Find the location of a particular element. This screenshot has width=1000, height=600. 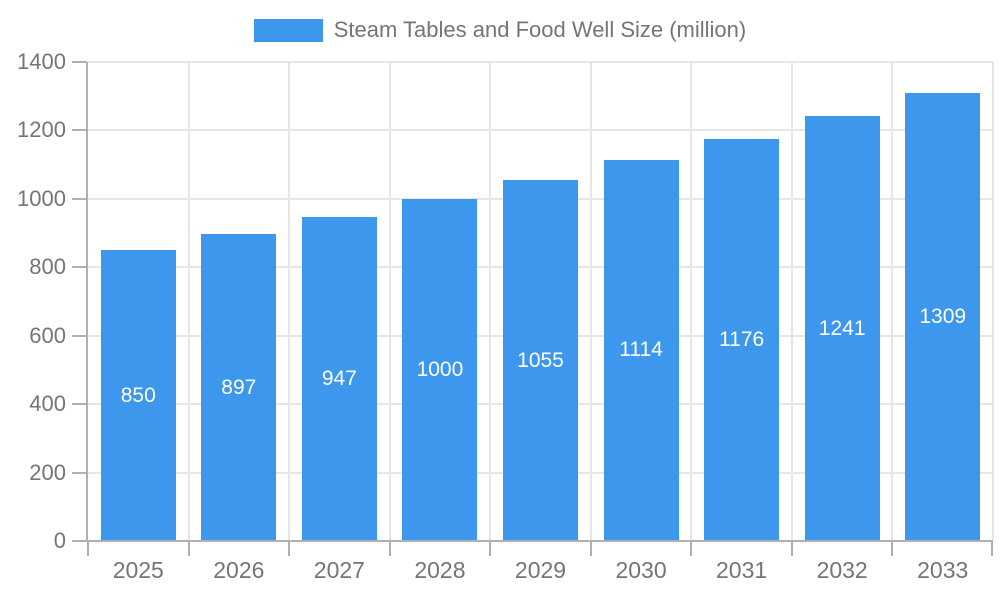

y-axis-tick-label: 1400 is located at coordinates (41, 61).